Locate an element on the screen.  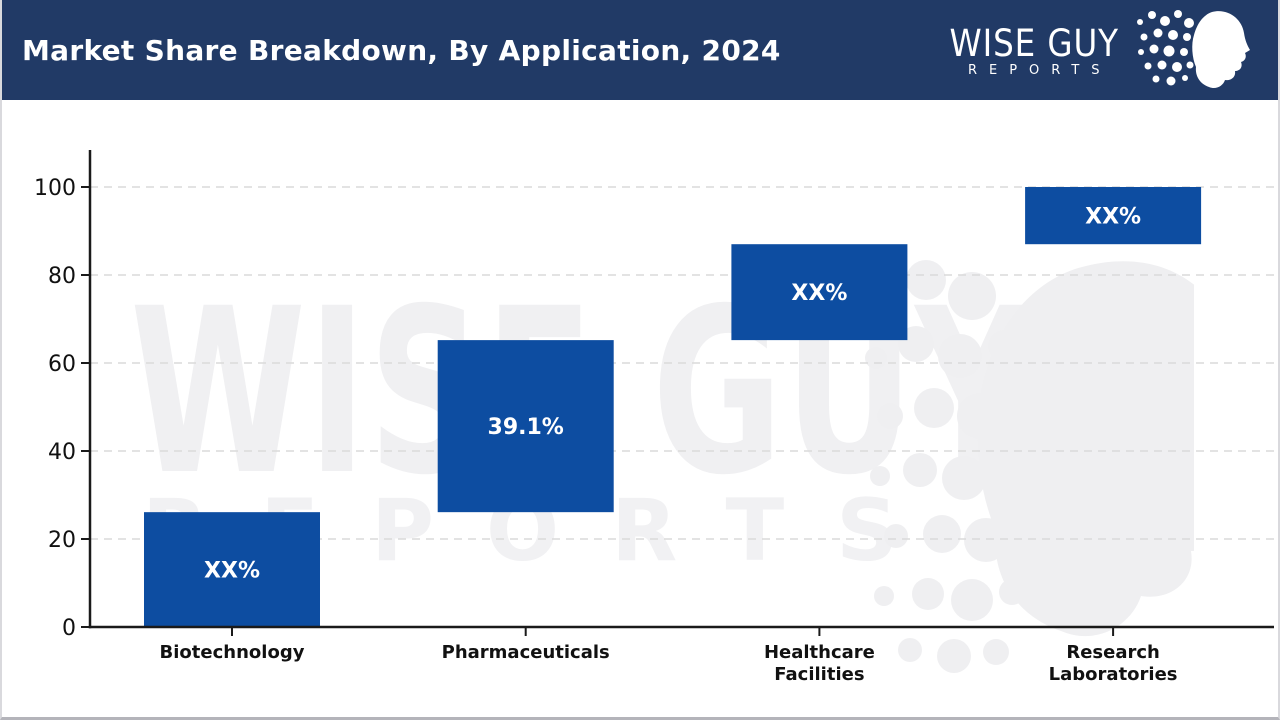
logo-text: WISE GUY REPORTS is located at coordinates (1034, 50).